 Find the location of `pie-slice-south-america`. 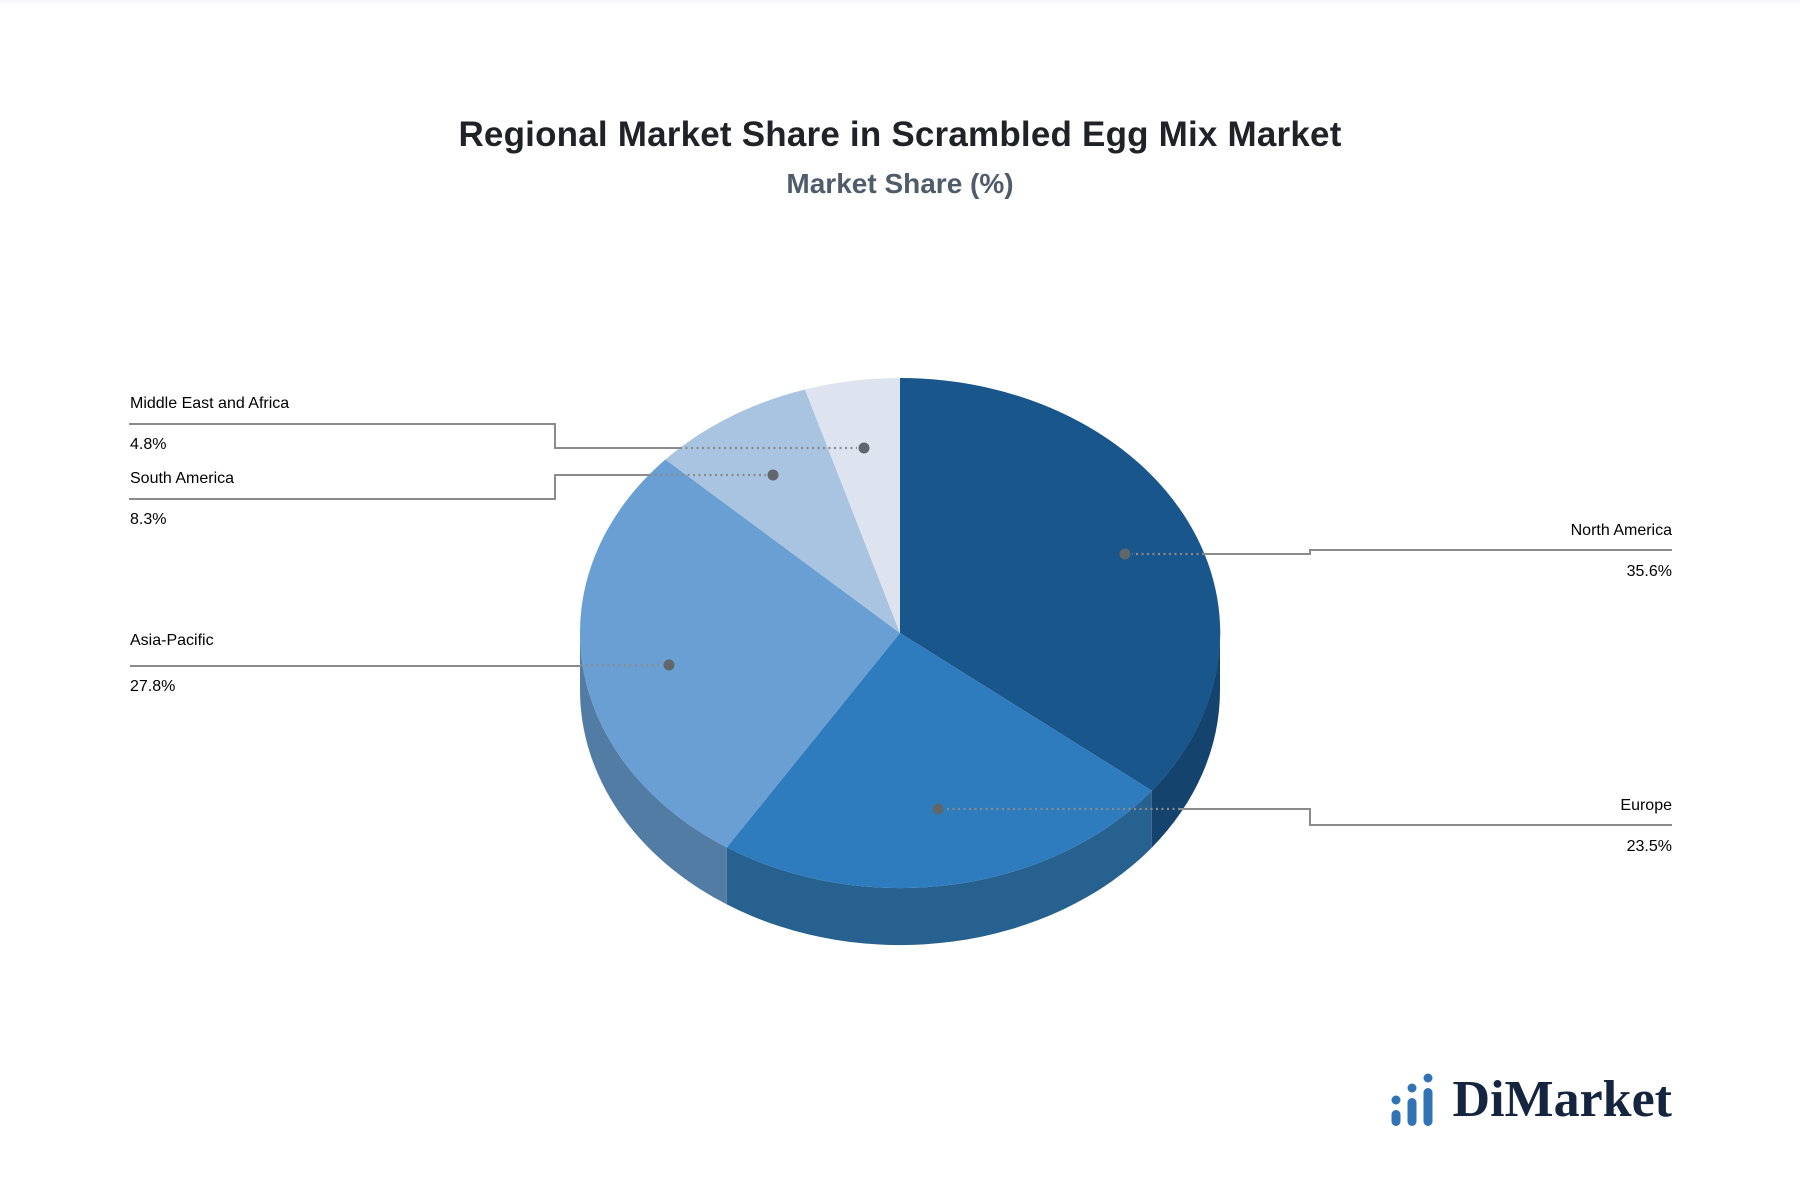

pie-slice-south-america is located at coordinates (782, 511).